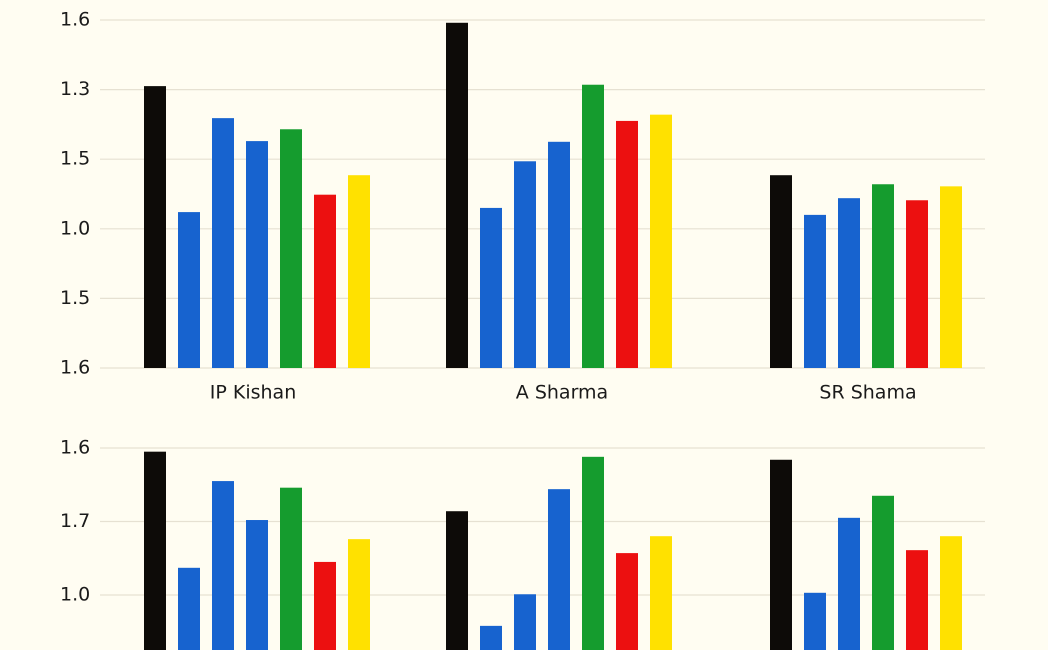  What do you see at coordinates (867, 393) in the screenshot?
I see `x-tick-label: SR Shama` at bounding box center [867, 393].